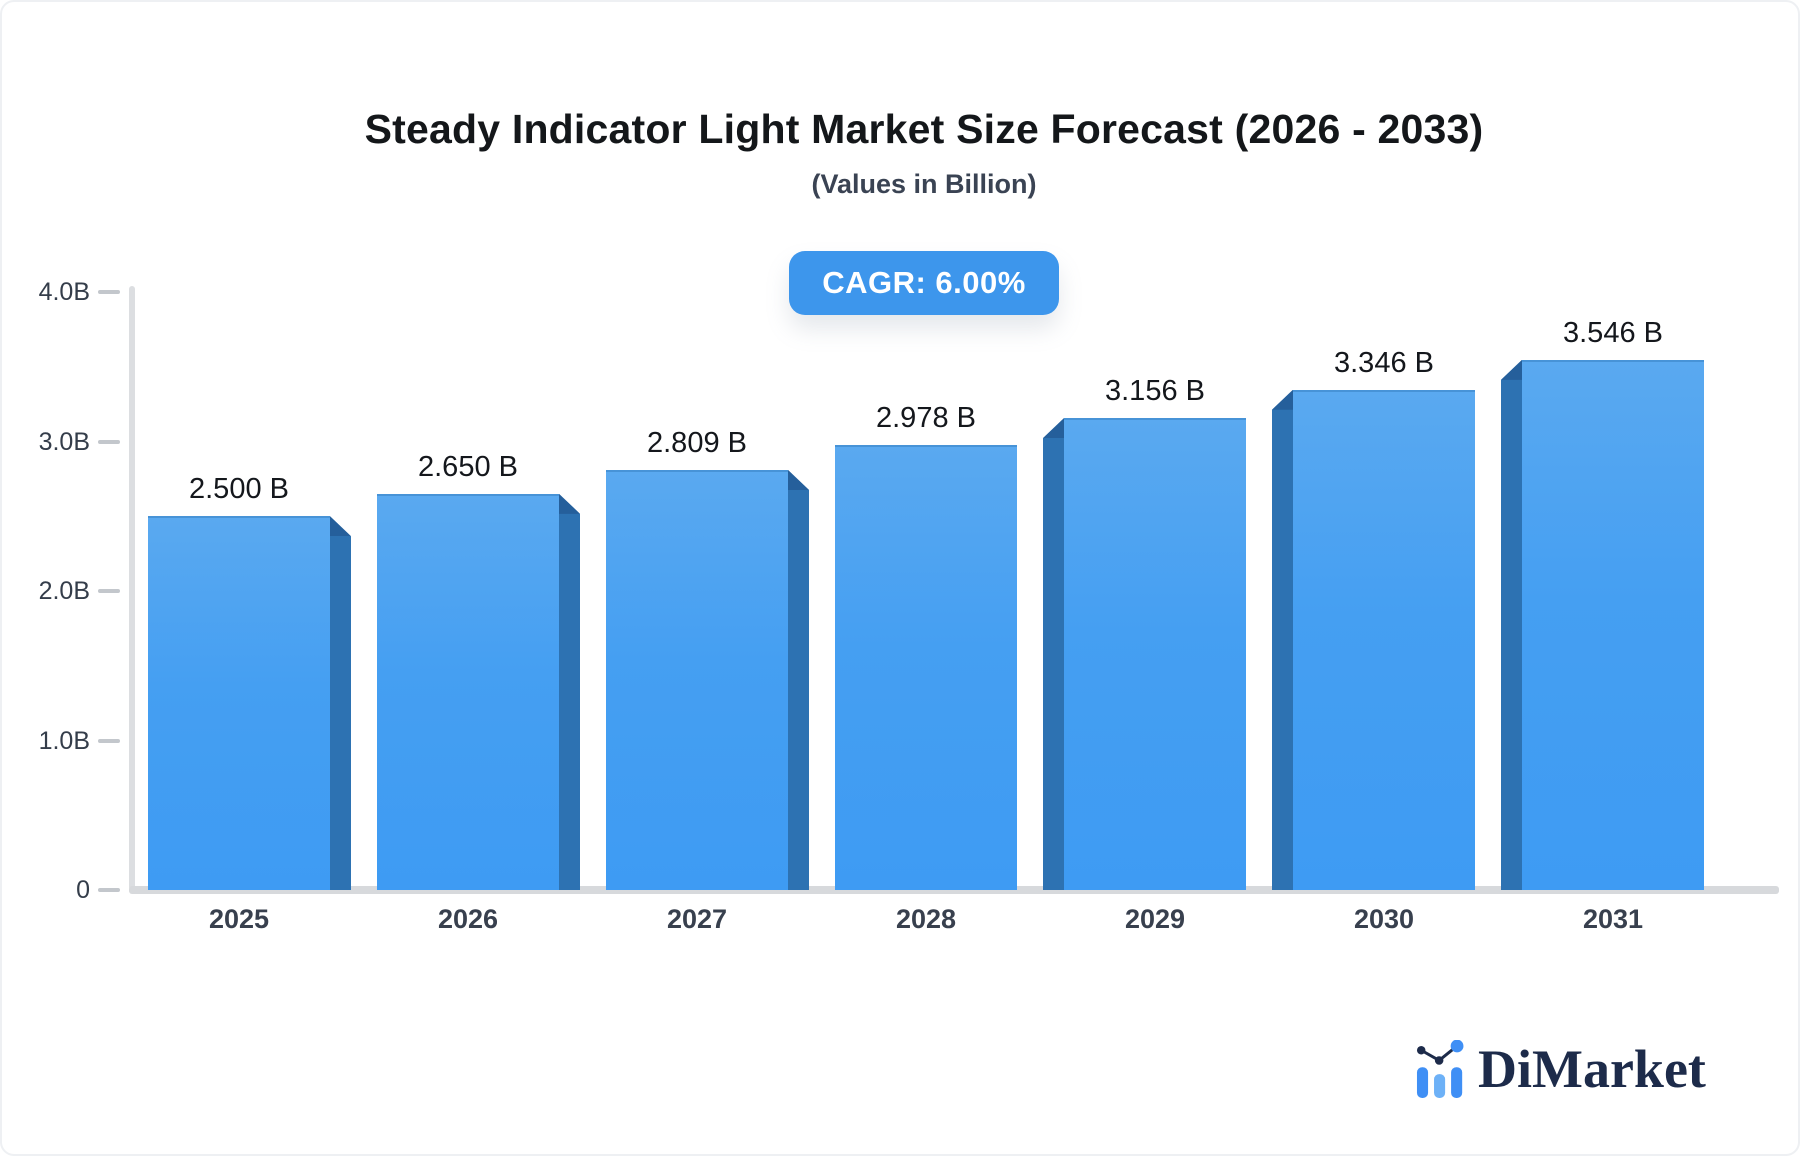 The height and width of the screenshot is (1156, 1800). What do you see at coordinates (64, 740) in the screenshot?
I see `y-axis-label: 1.0B` at bounding box center [64, 740].